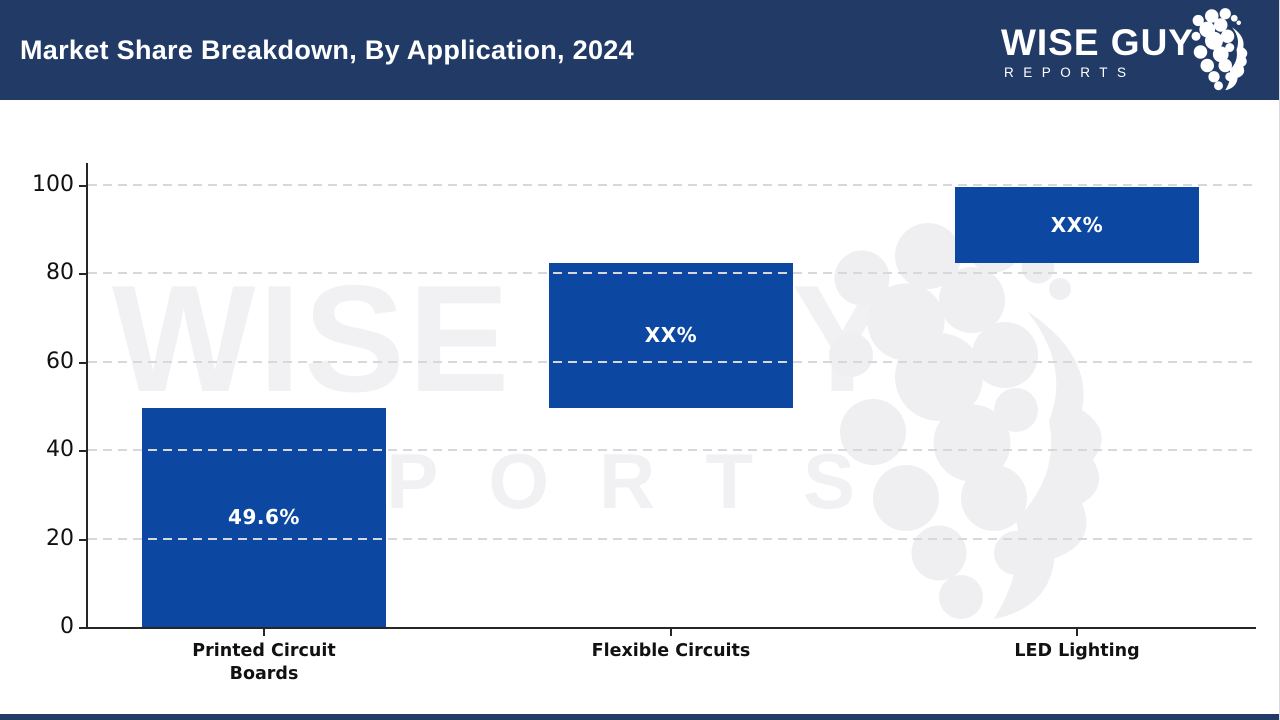 The height and width of the screenshot is (720, 1280). Describe the element at coordinates (60, 538) in the screenshot. I see `y-tick-label: 20` at that location.